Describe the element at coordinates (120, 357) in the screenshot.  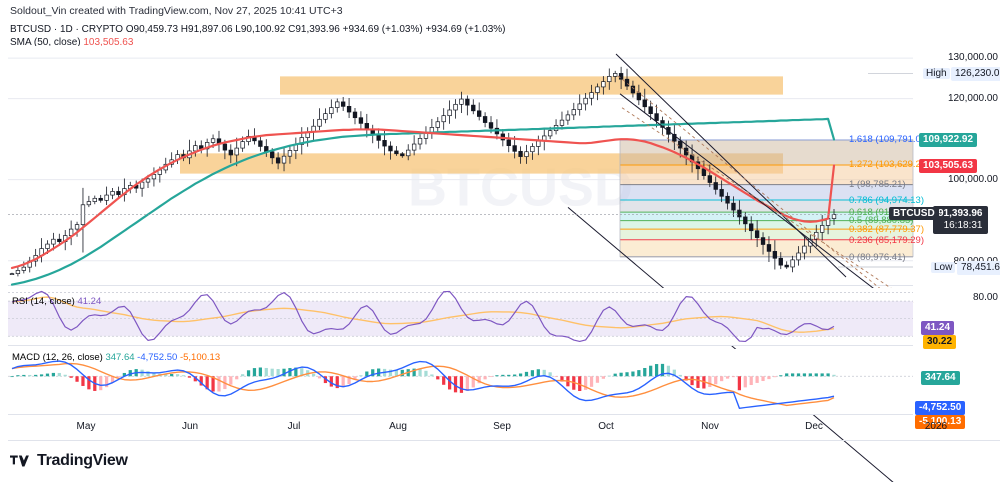
I see `macd-legend-hist: 347.64` at that location.